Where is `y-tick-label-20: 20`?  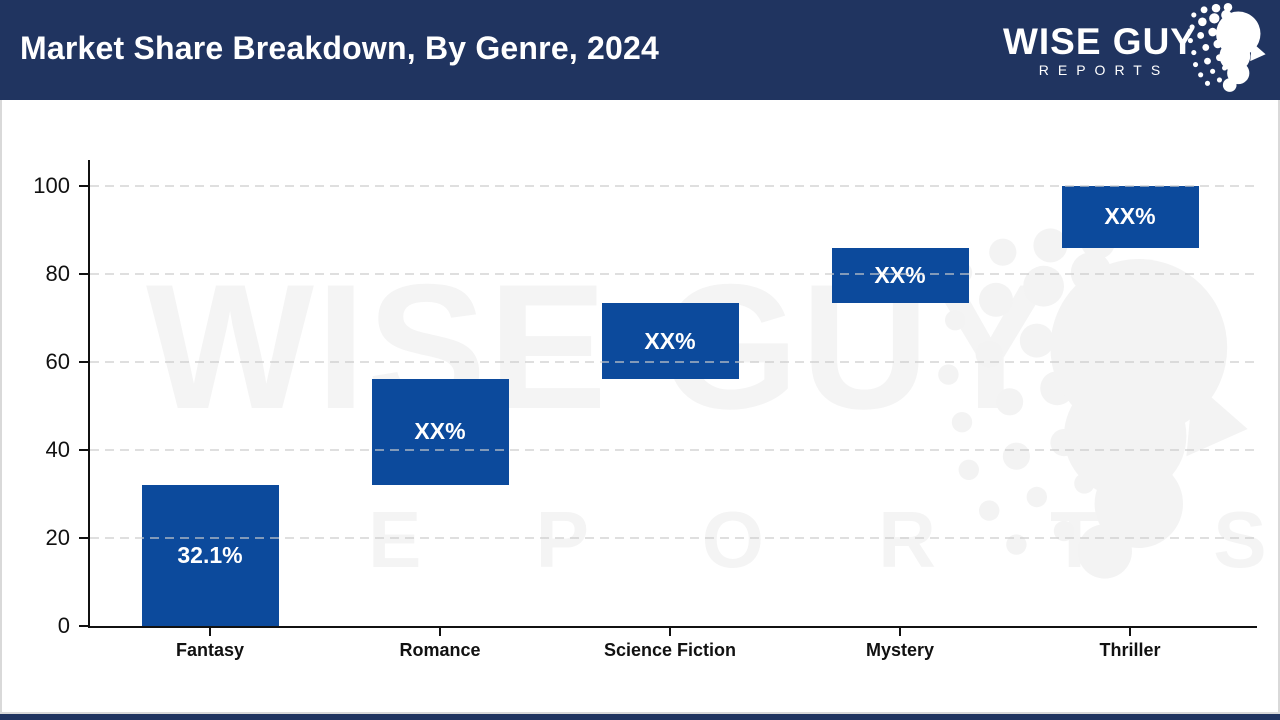 y-tick-label-20: 20 is located at coordinates (57, 537).